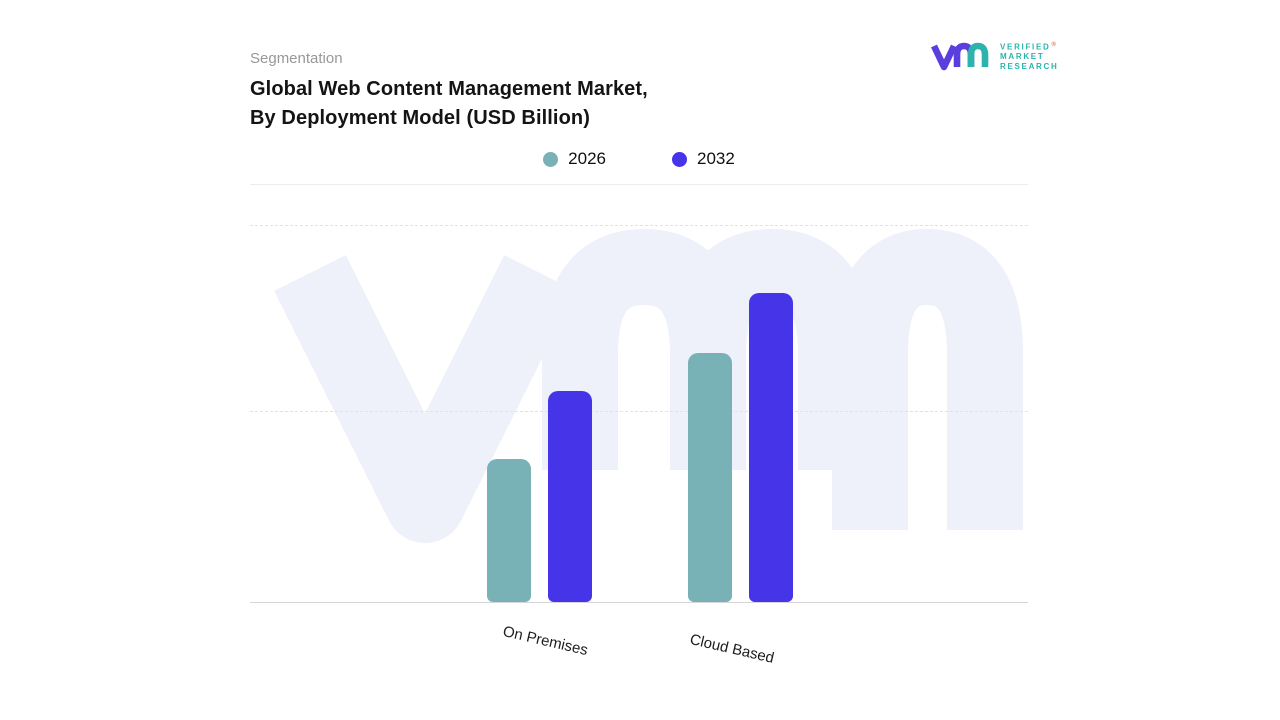  I want to click on chart-title-line2: By Deployment Model (USD Billion), so click(420, 118).